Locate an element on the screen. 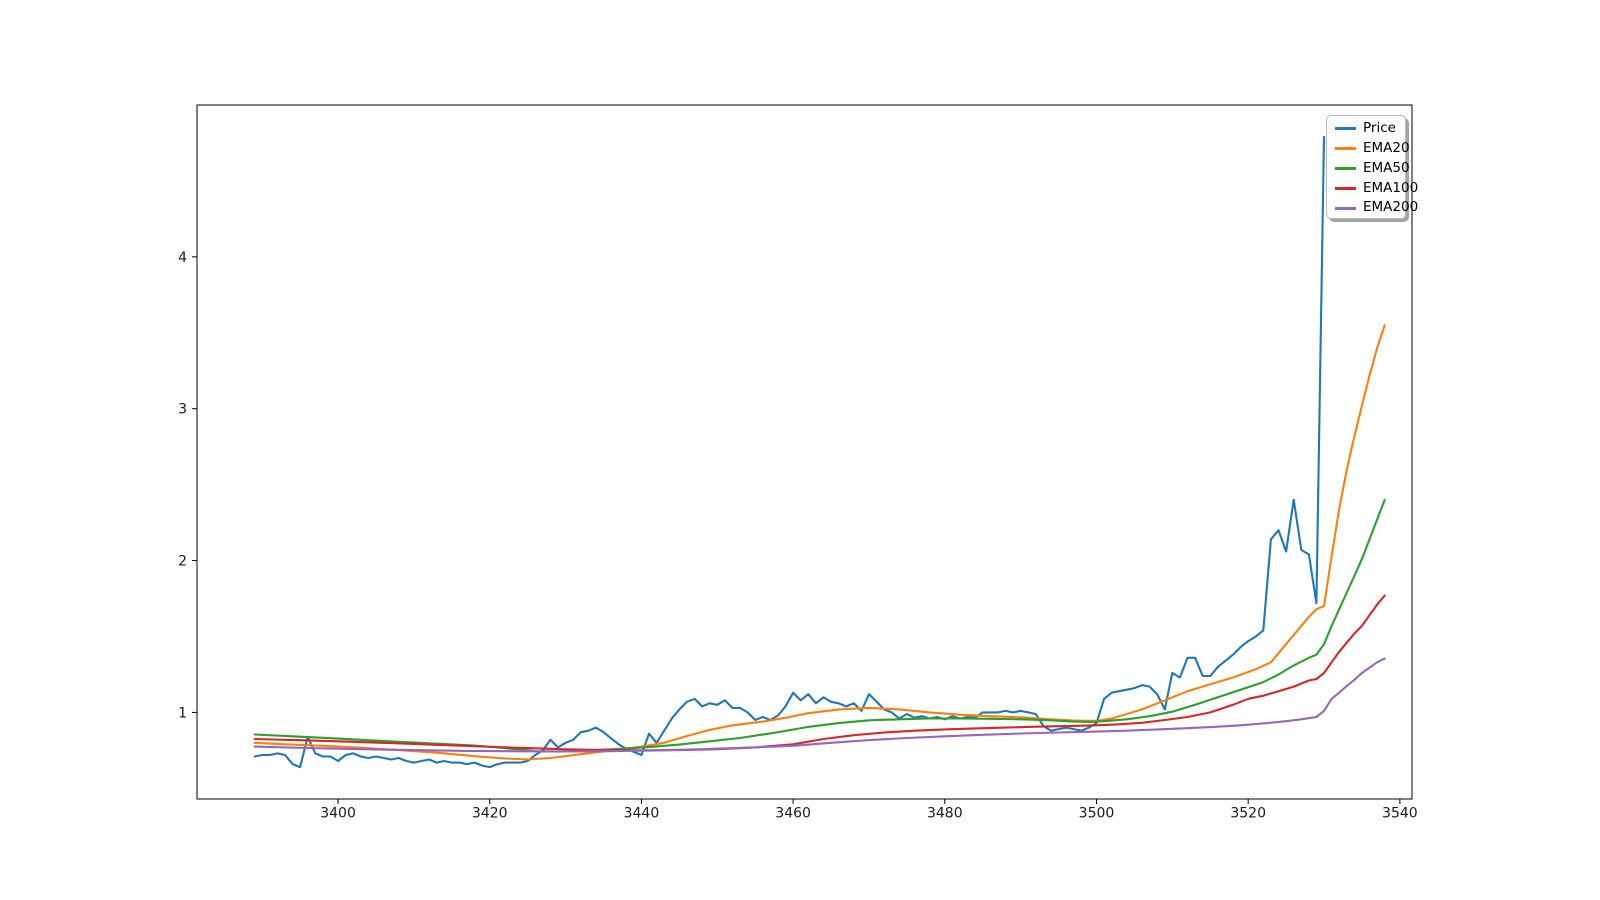 The image size is (1600, 900). x-tick-label: 3420 is located at coordinates (490, 814).